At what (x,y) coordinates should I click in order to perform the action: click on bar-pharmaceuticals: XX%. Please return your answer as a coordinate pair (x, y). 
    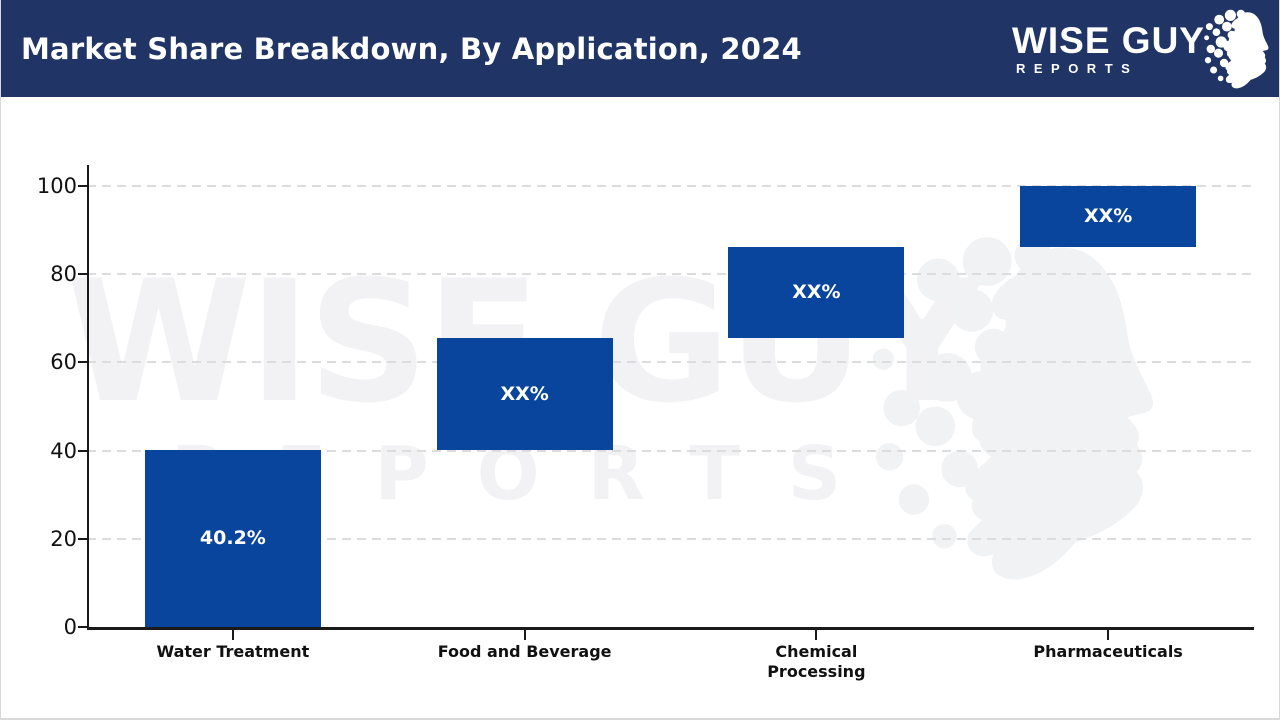
    Looking at the image, I should click on (1108, 216).